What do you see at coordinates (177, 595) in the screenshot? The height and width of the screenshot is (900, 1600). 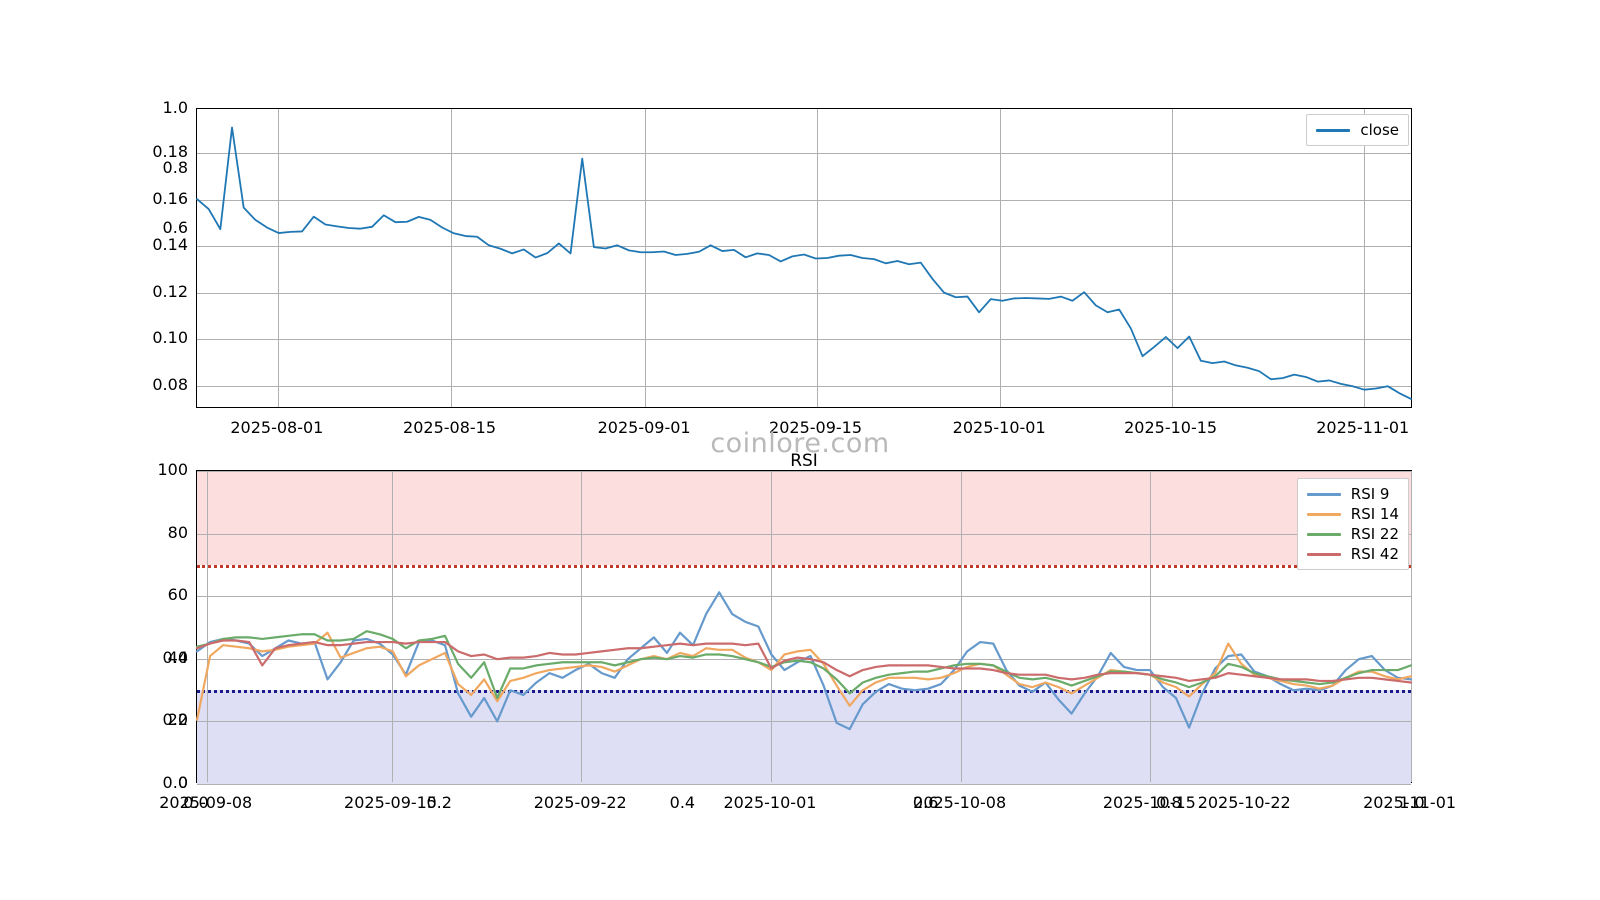 I see `rsi-y-tick-label: 60` at bounding box center [177, 595].